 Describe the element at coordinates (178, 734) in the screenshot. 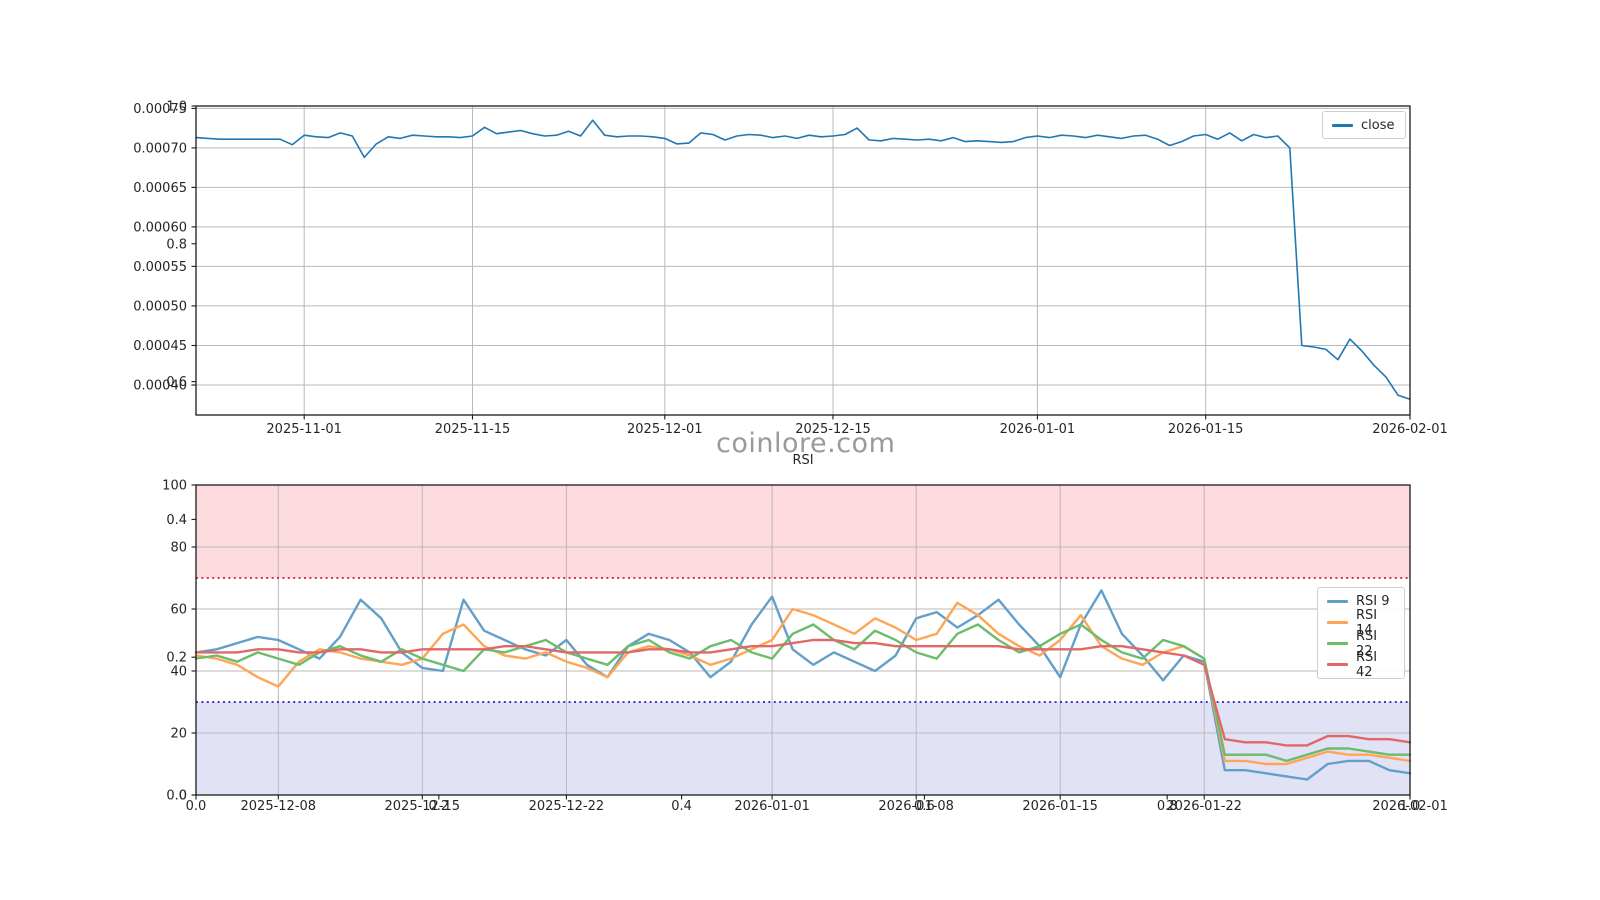

I see `tick-label: 20` at that location.